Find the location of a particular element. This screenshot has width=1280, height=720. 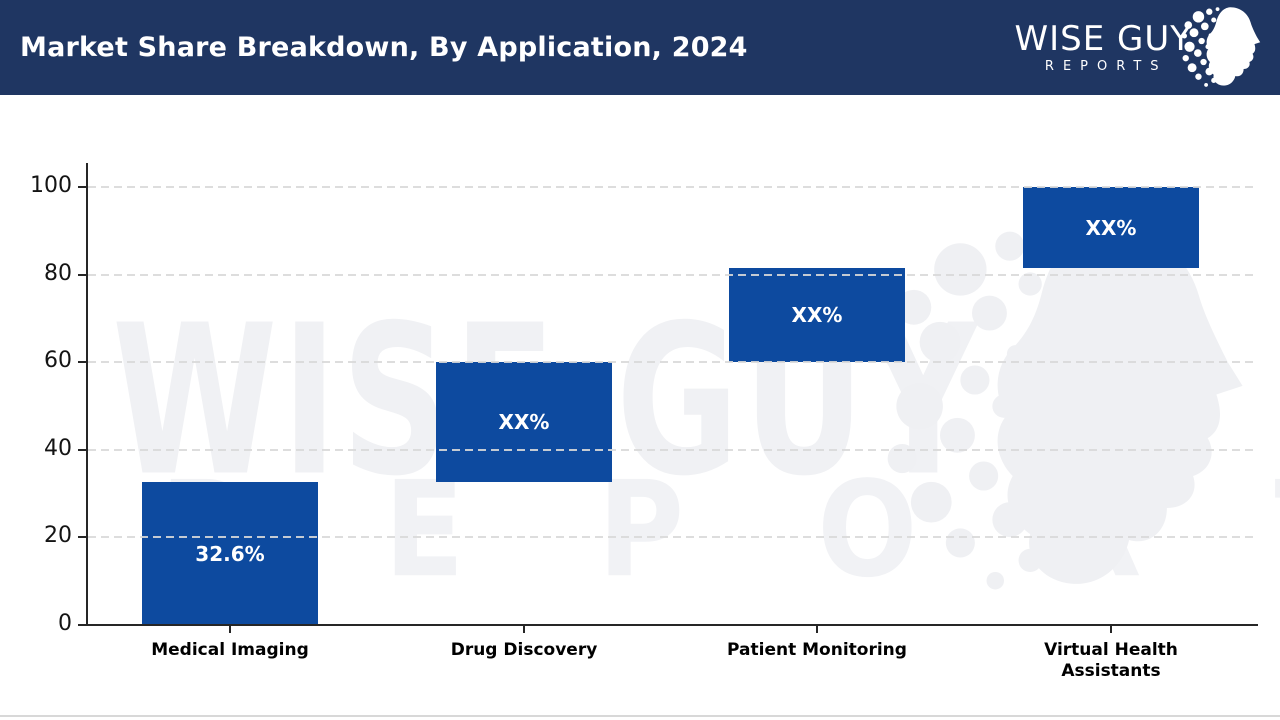

y-axis-line is located at coordinates (87, 394).